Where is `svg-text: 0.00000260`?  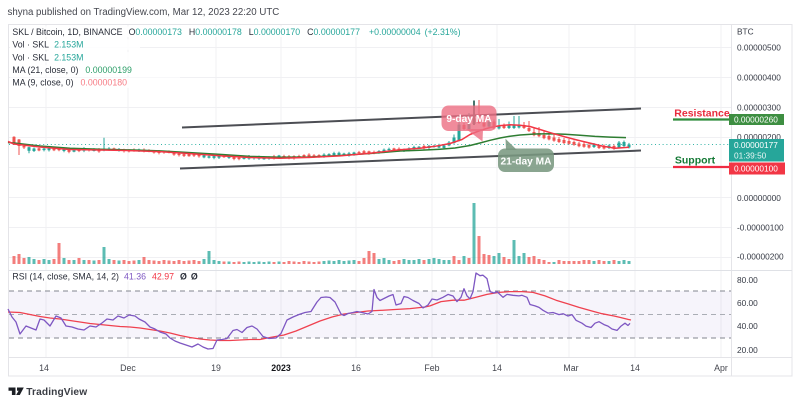 svg-text: 0.00000260 is located at coordinates (756, 120).